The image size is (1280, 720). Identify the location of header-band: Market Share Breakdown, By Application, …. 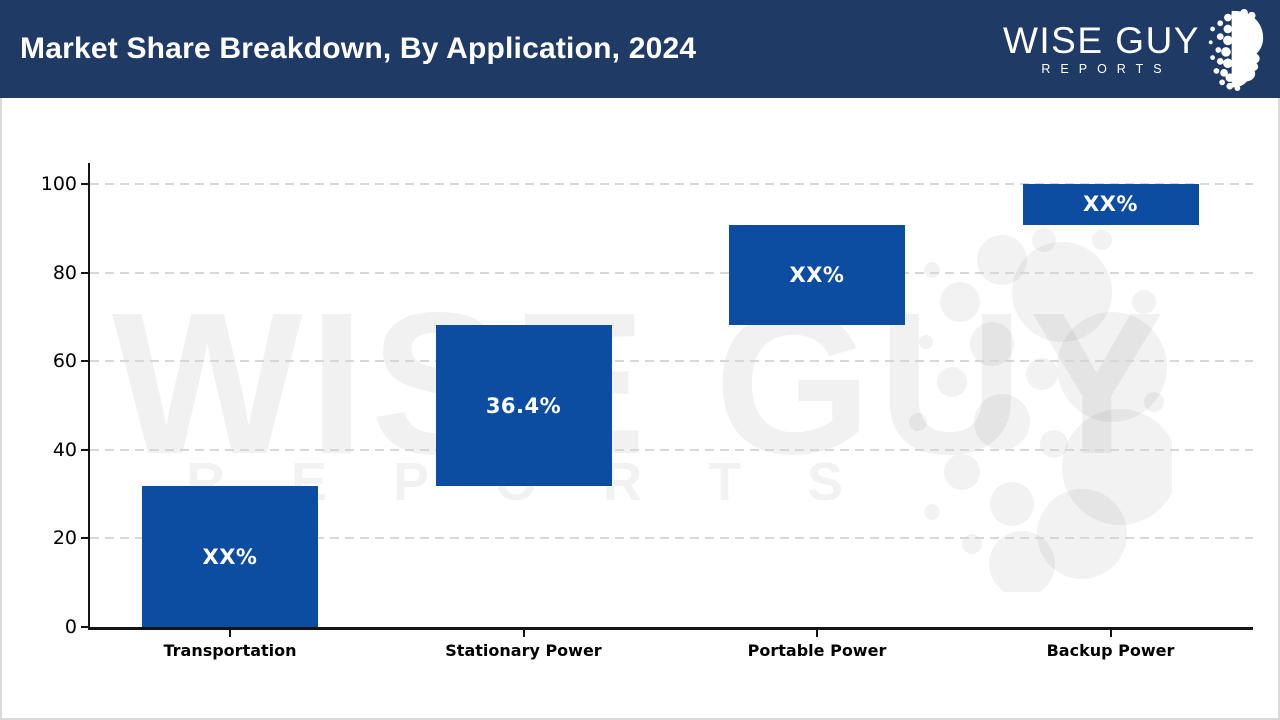
(640, 49).